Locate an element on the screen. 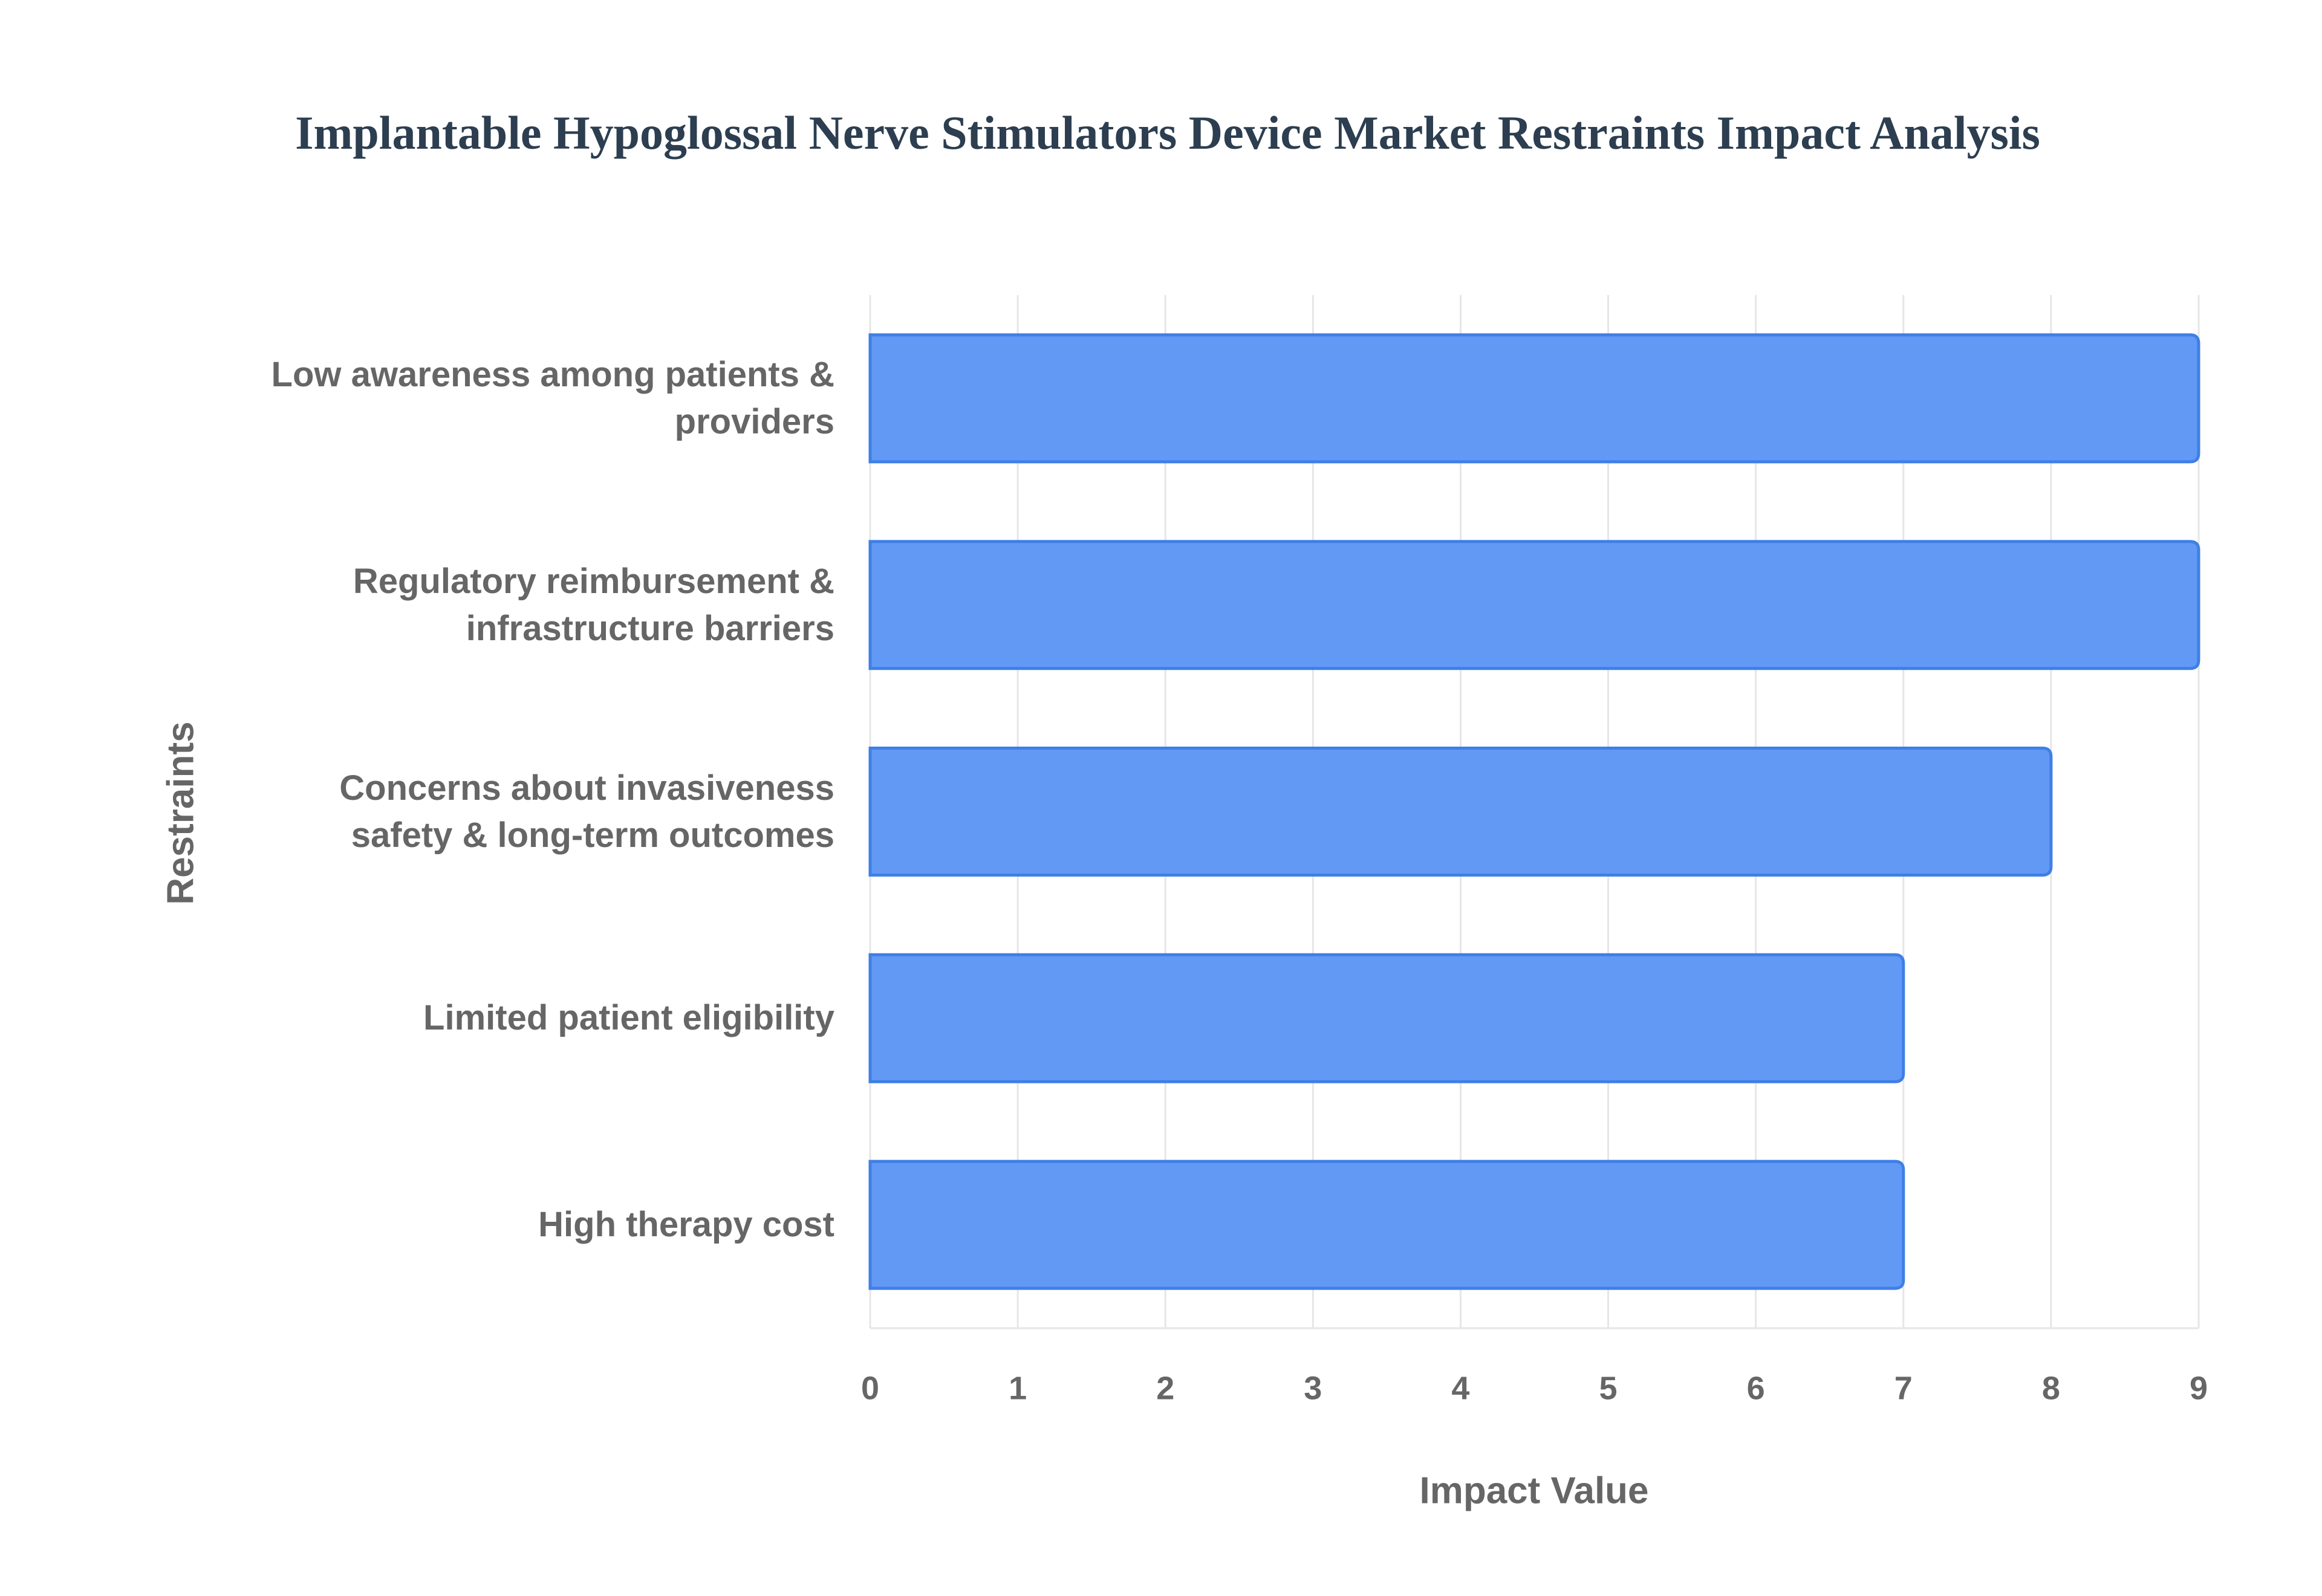 The image size is (2322, 1596). x-tick-label: 4 is located at coordinates (1460, 1388).